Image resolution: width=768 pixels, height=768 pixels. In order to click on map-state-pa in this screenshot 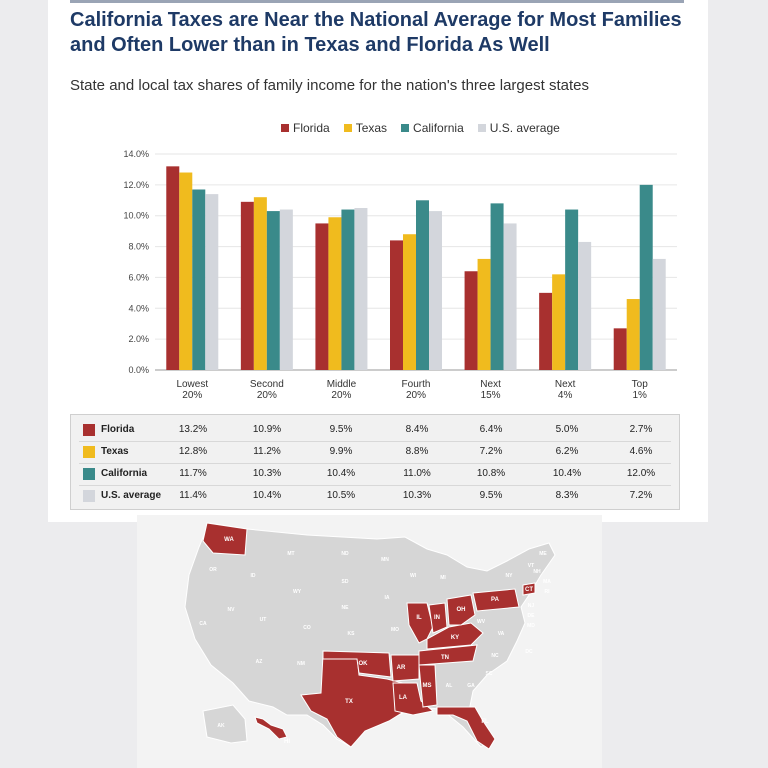, I will do `click(496, 600)`.